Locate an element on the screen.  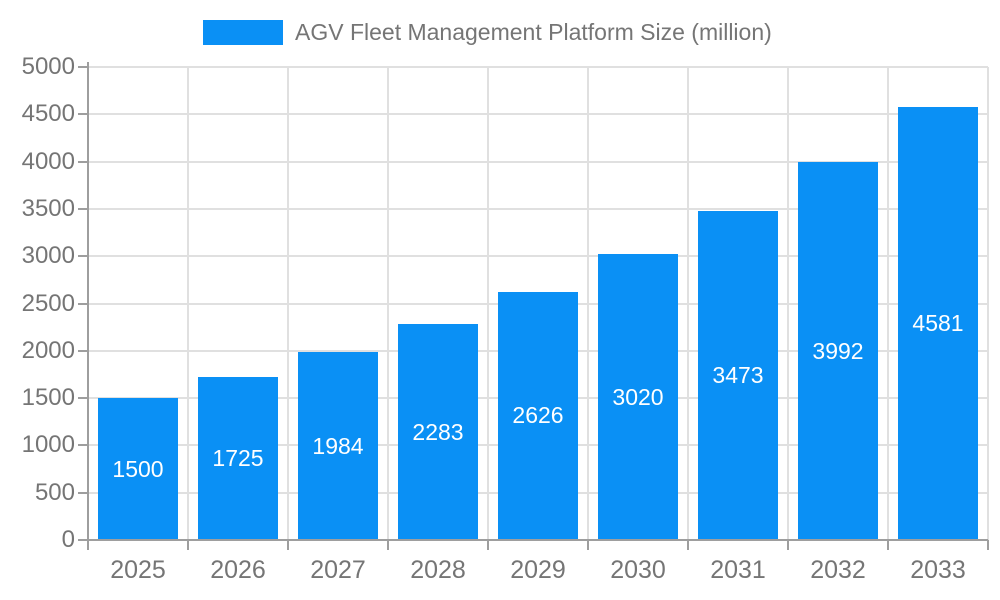
bar: 3020 is located at coordinates (638, 397).